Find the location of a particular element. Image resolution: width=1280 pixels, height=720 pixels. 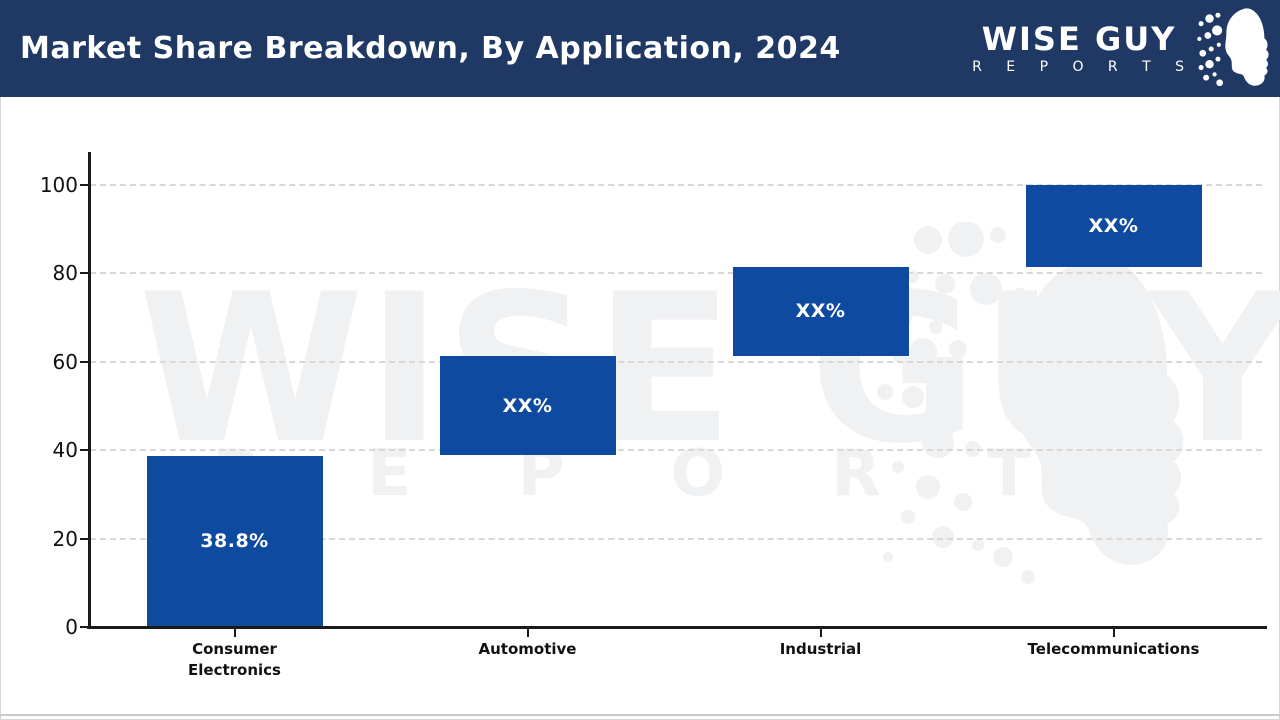

x-axis-category-label: Telecommunications is located at coordinates (1113, 649).